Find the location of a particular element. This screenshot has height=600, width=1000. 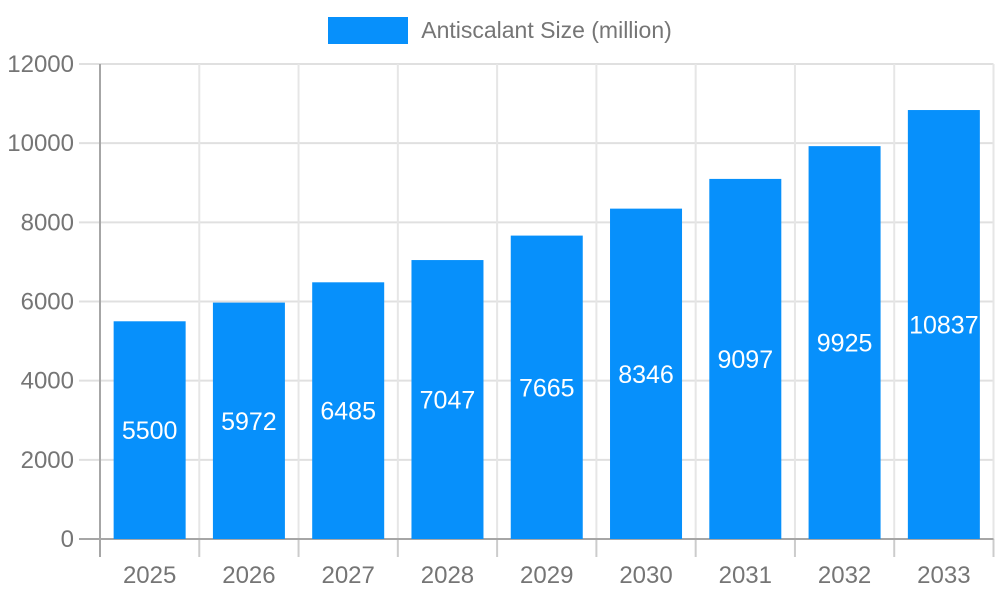

bar-2030 is located at coordinates (646, 373).